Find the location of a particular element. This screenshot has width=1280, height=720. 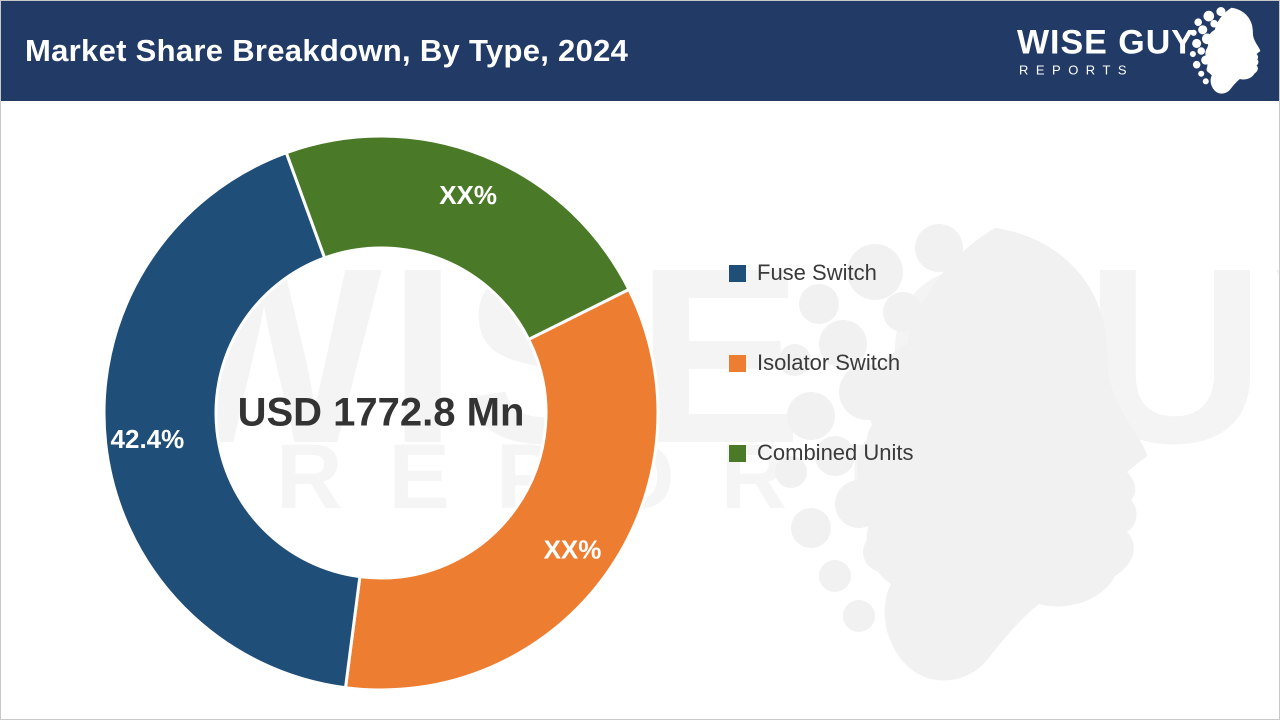

logo-text: WISE GUY REPORTS is located at coordinates (1106, 51).